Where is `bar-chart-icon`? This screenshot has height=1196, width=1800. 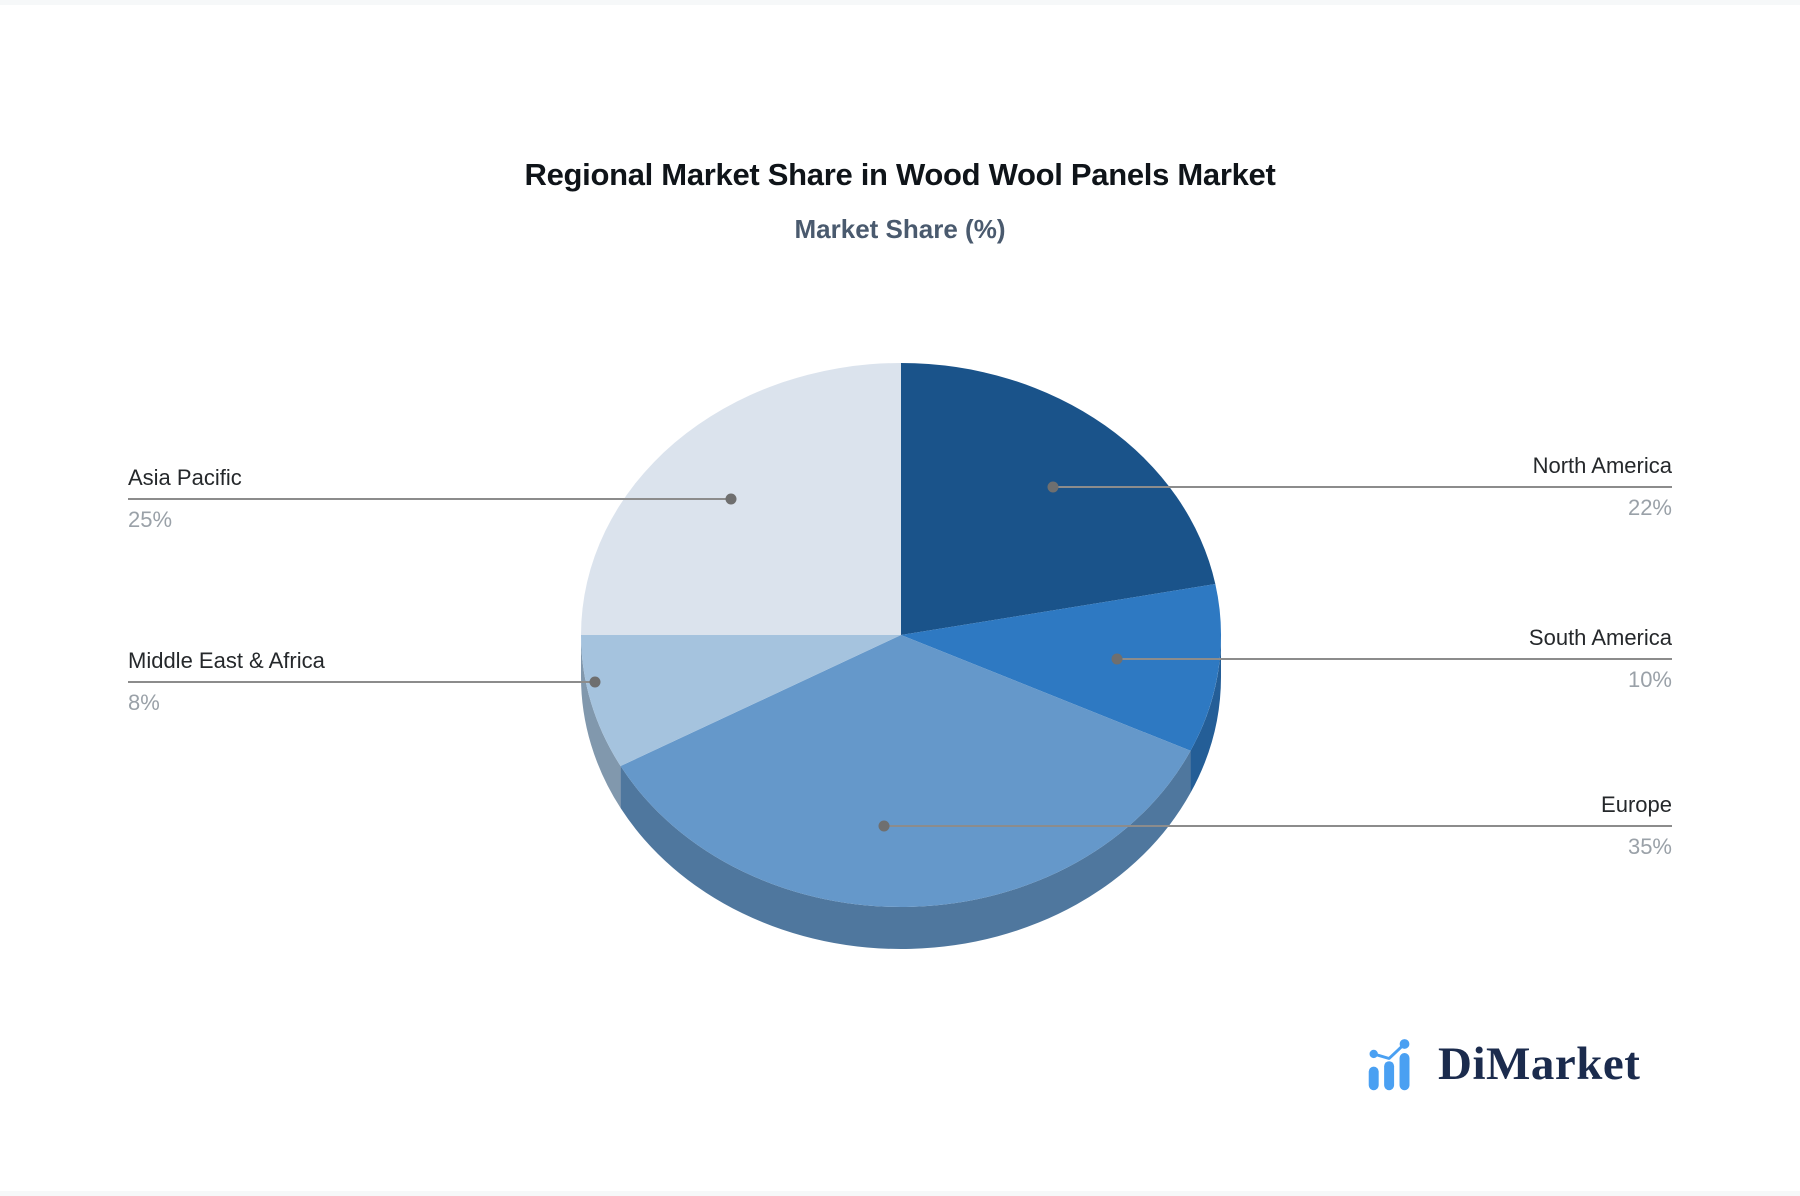 bar-chart-icon is located at coordinates (1389, 1065).